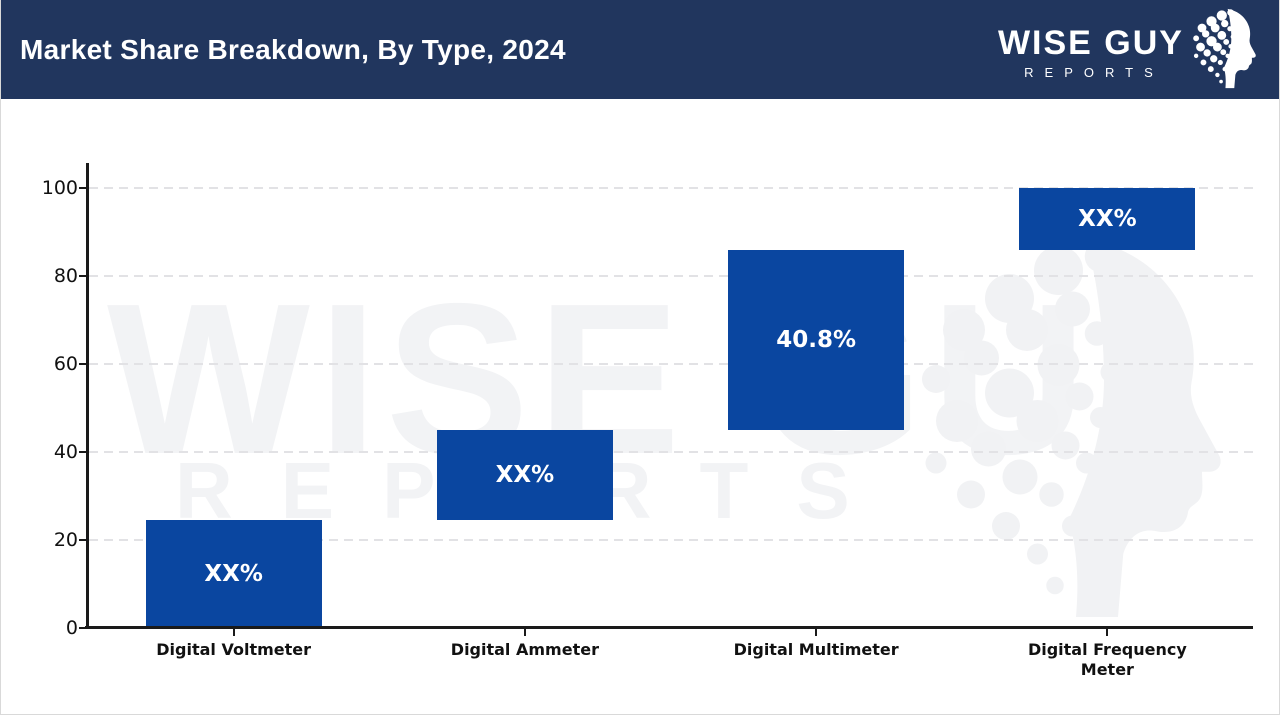 The height and width of the screenshot is (720, 1280). What do you see at coordinates (816, 649) in the screenshot?
I see `x-category-label: Digital Multimeter` at bounding box center [816, 649].